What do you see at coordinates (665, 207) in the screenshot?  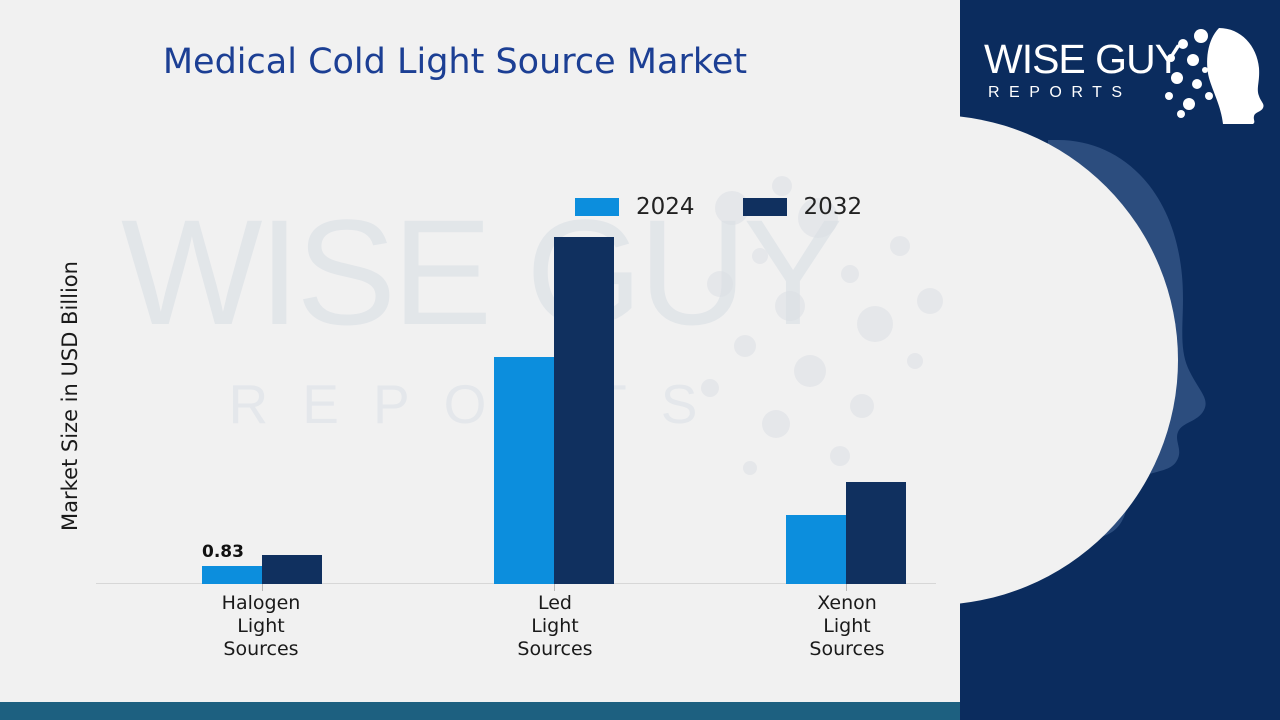 I see `legend-label-2024: 2024` at bounding box center [665, 207].